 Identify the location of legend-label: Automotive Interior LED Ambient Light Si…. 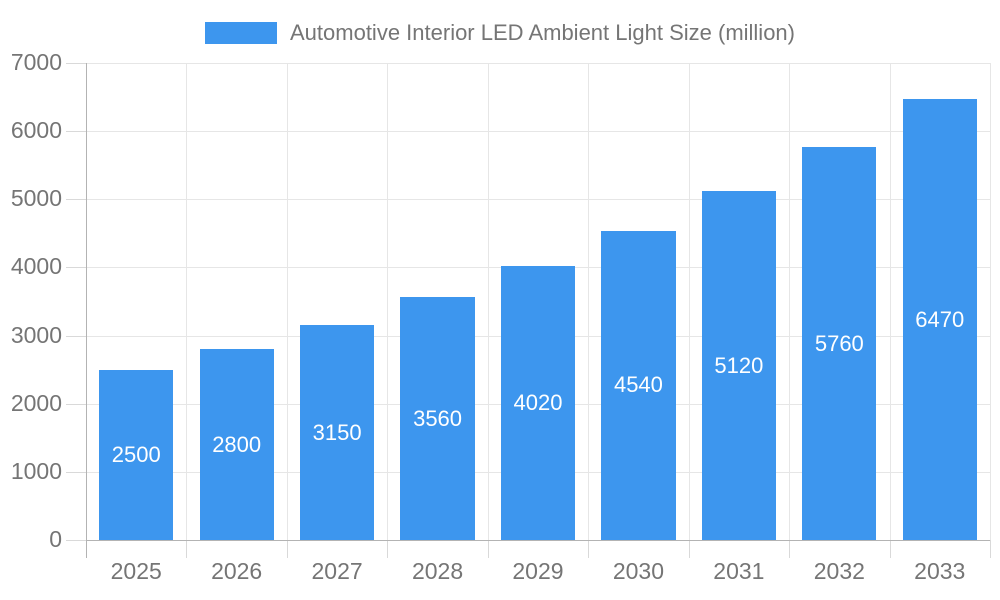
(542, 32).